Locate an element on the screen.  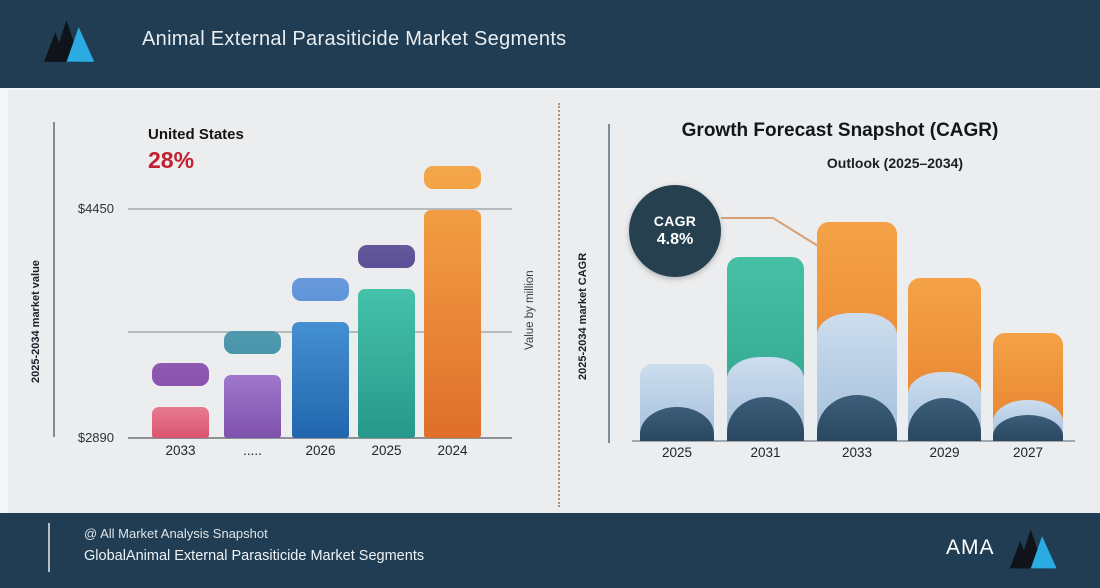
segment-base-2027 is located at coordinates (1028, 428).